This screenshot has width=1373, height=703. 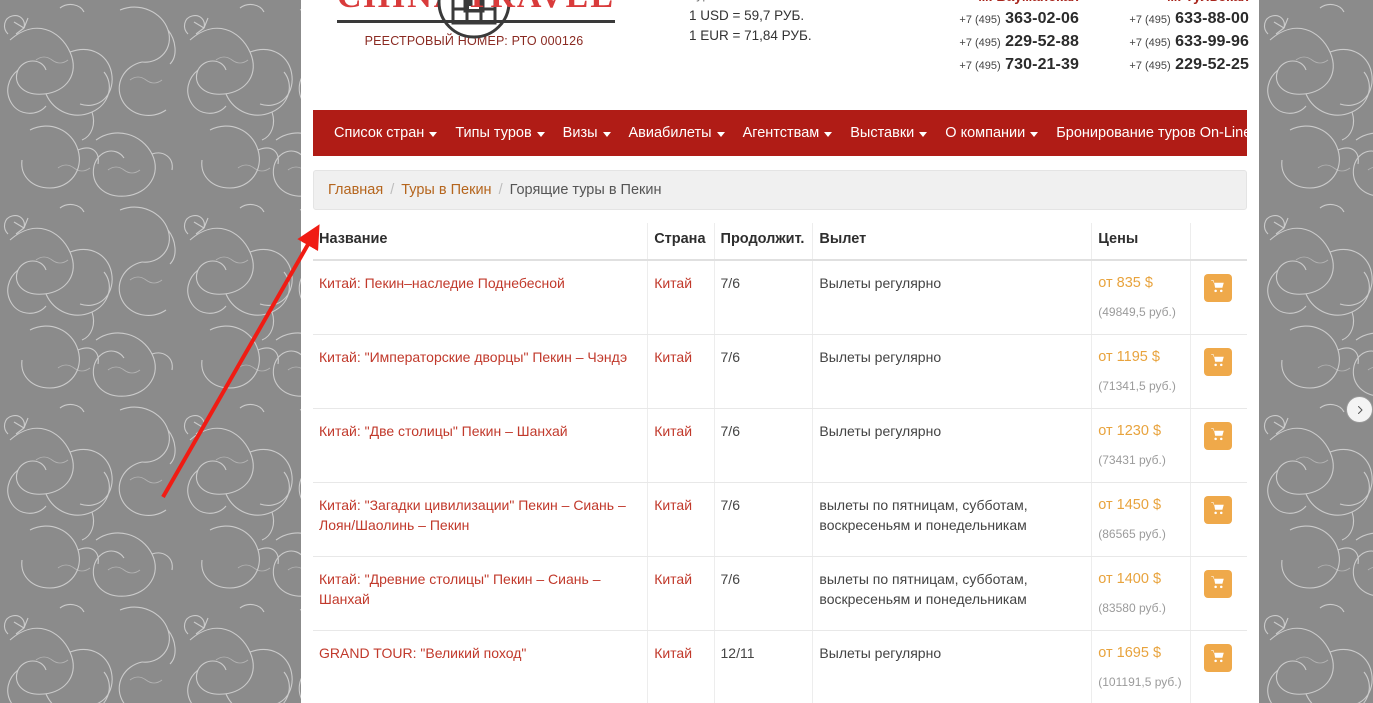 I want to click on cell-duration: 12/11, so click(x=764, y=666).